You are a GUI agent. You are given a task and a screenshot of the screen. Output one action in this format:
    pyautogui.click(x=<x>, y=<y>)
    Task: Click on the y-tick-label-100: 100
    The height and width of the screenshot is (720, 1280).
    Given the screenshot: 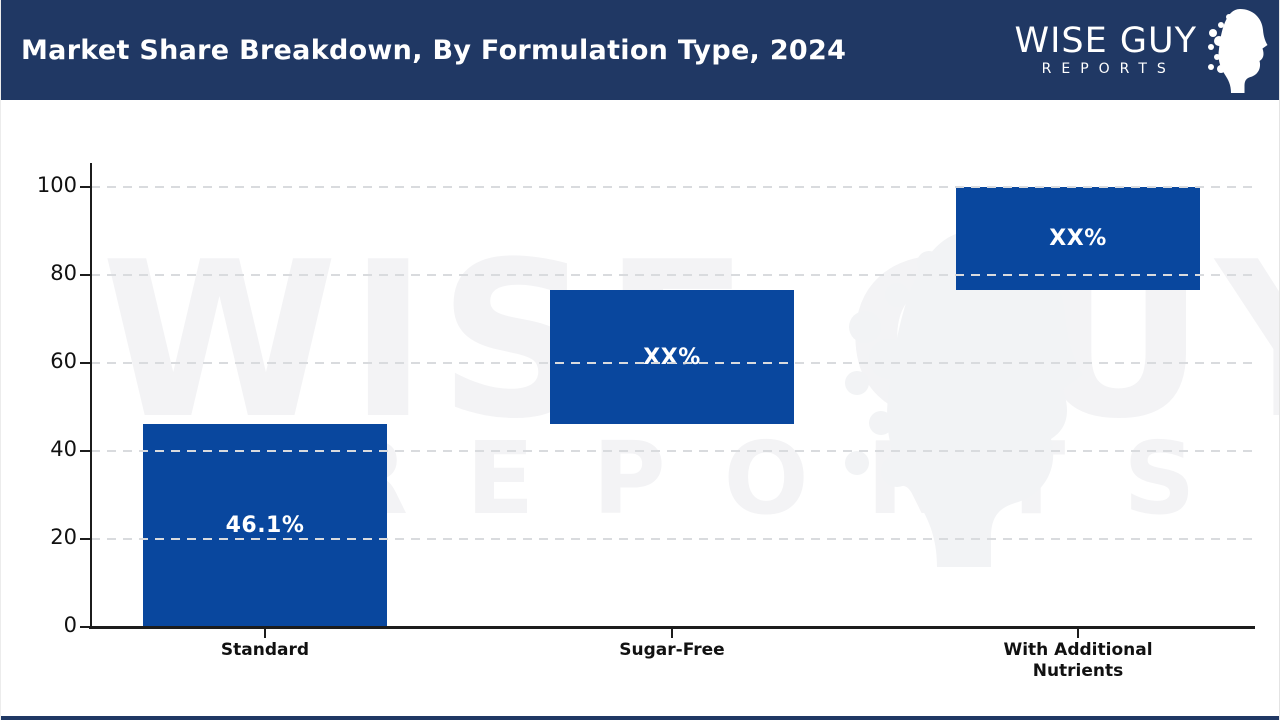 What is the action you would take?
    pyautogui.click(x=56, y=185)
    